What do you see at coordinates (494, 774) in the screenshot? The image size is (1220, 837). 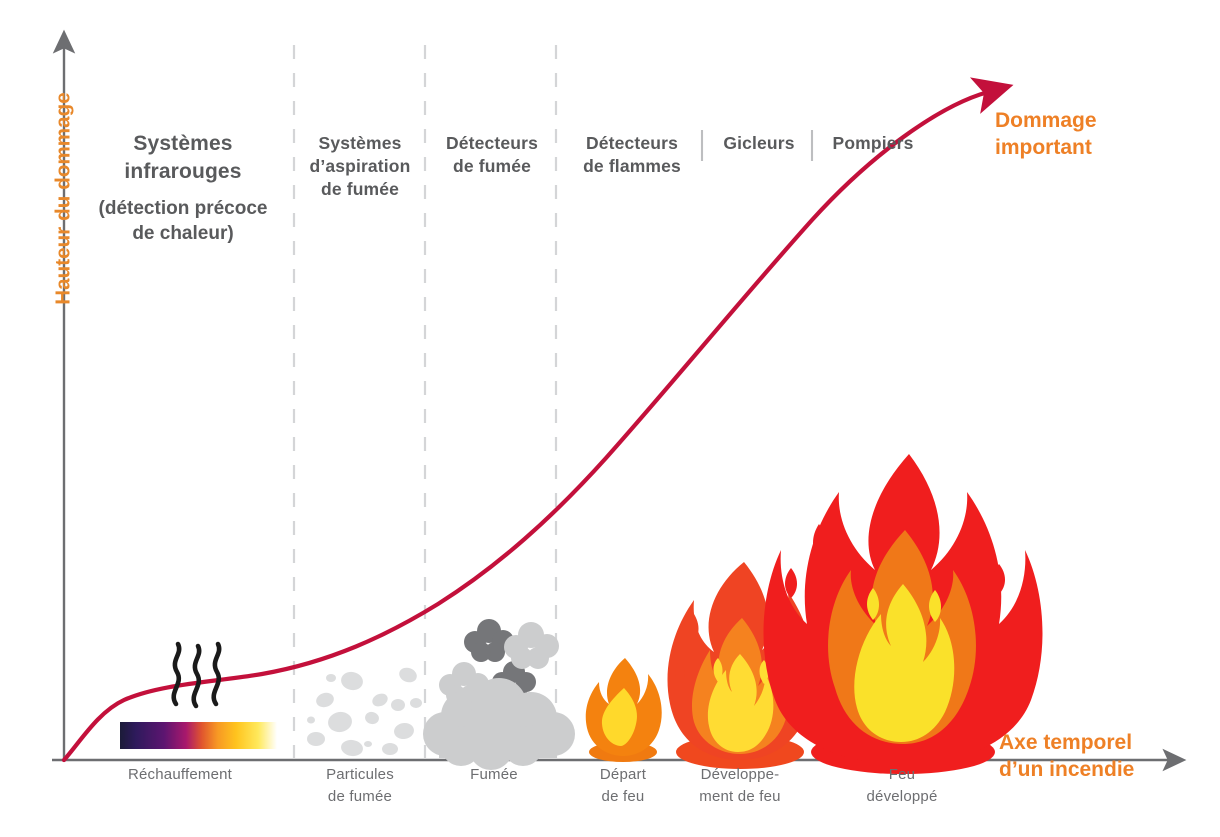 I see `stage-label-smoke: Fumée` at bounding box center [494, 774].